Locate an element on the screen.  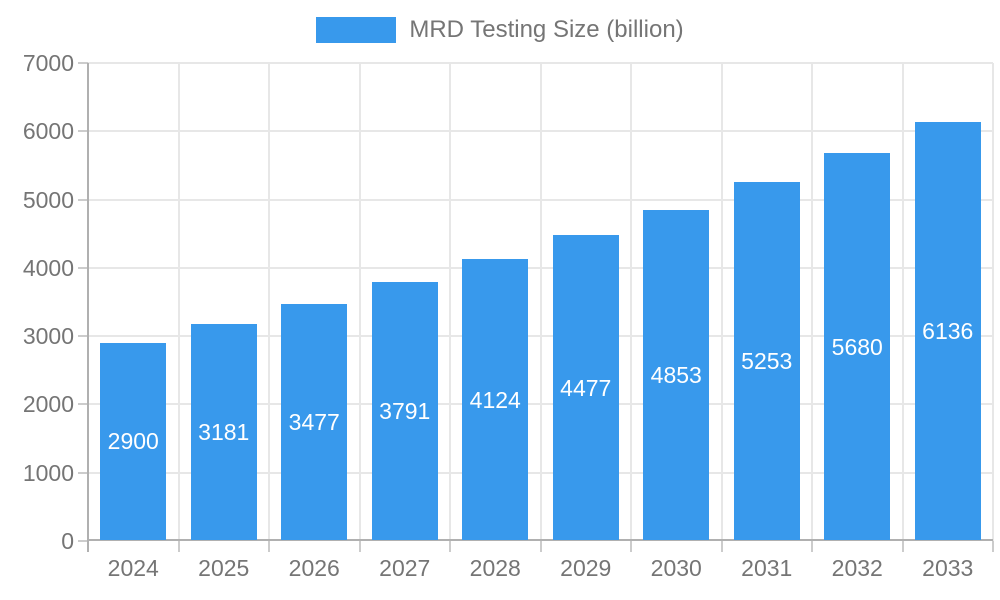
bar-2026 is located at coordinates (314, 421).